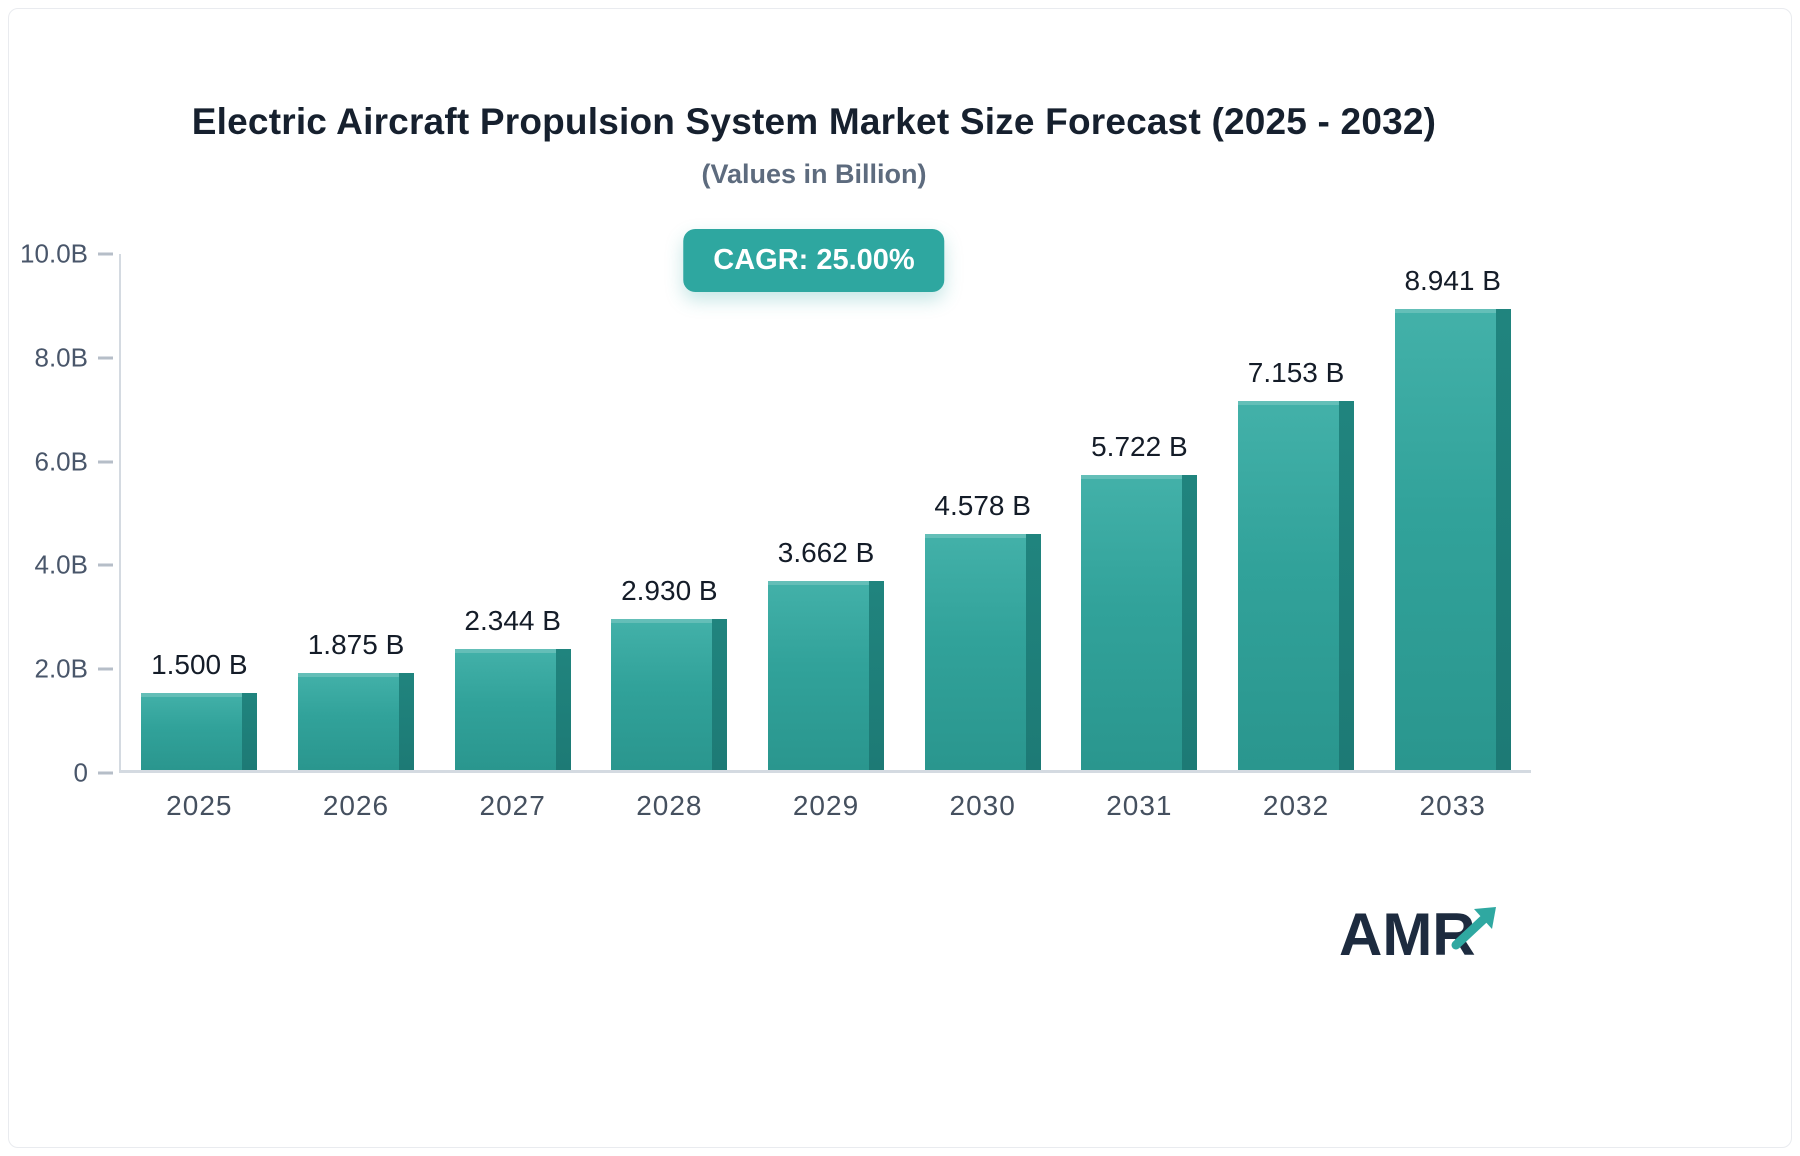 The image size is (1800, 1156). I want to click on amr-logo: AMR, so click(1420, 935).